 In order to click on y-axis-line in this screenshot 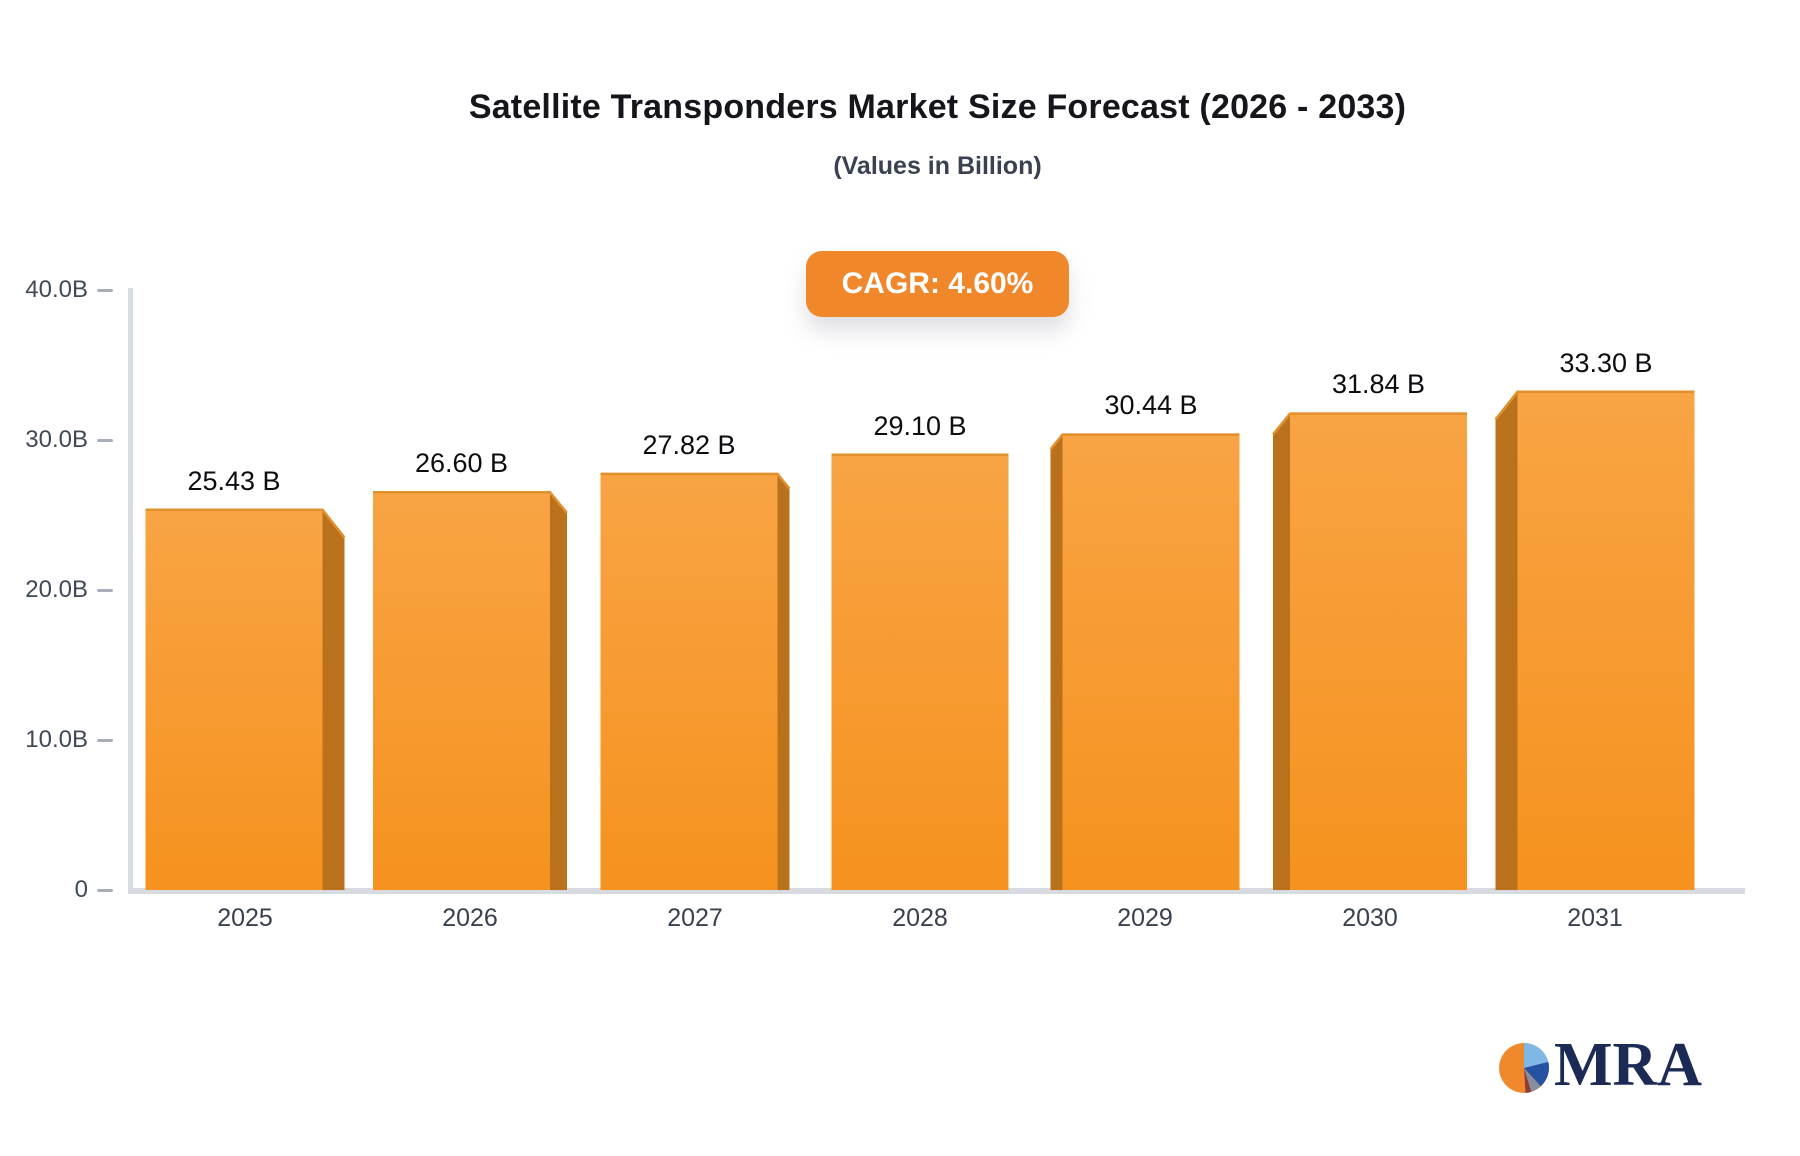, I will do `click(130, 589)`.